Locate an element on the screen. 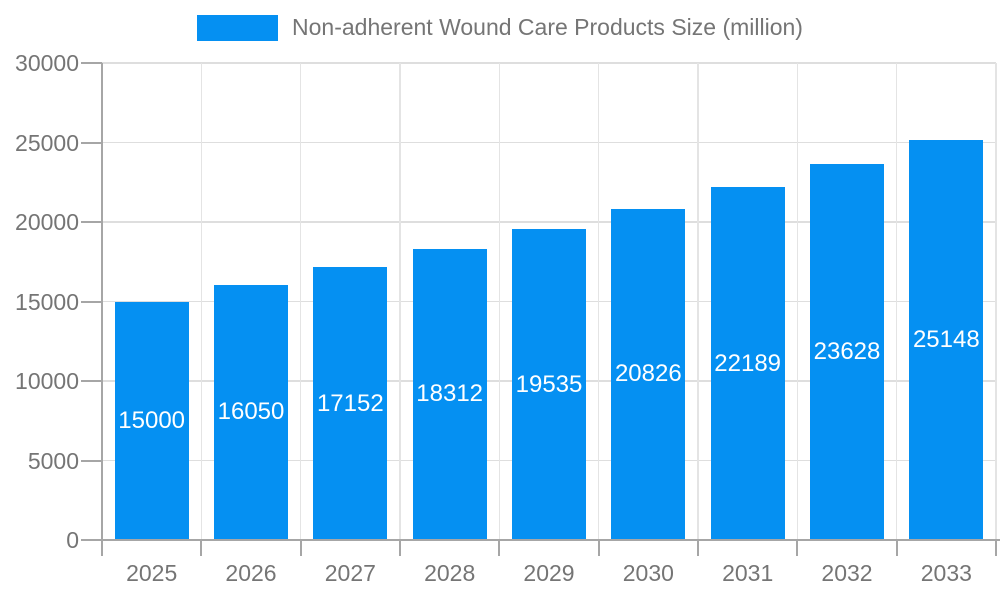 The width and height of the screenshot is (1000, 600). y-axis-label: 0 is located at coordinates (72, 540).